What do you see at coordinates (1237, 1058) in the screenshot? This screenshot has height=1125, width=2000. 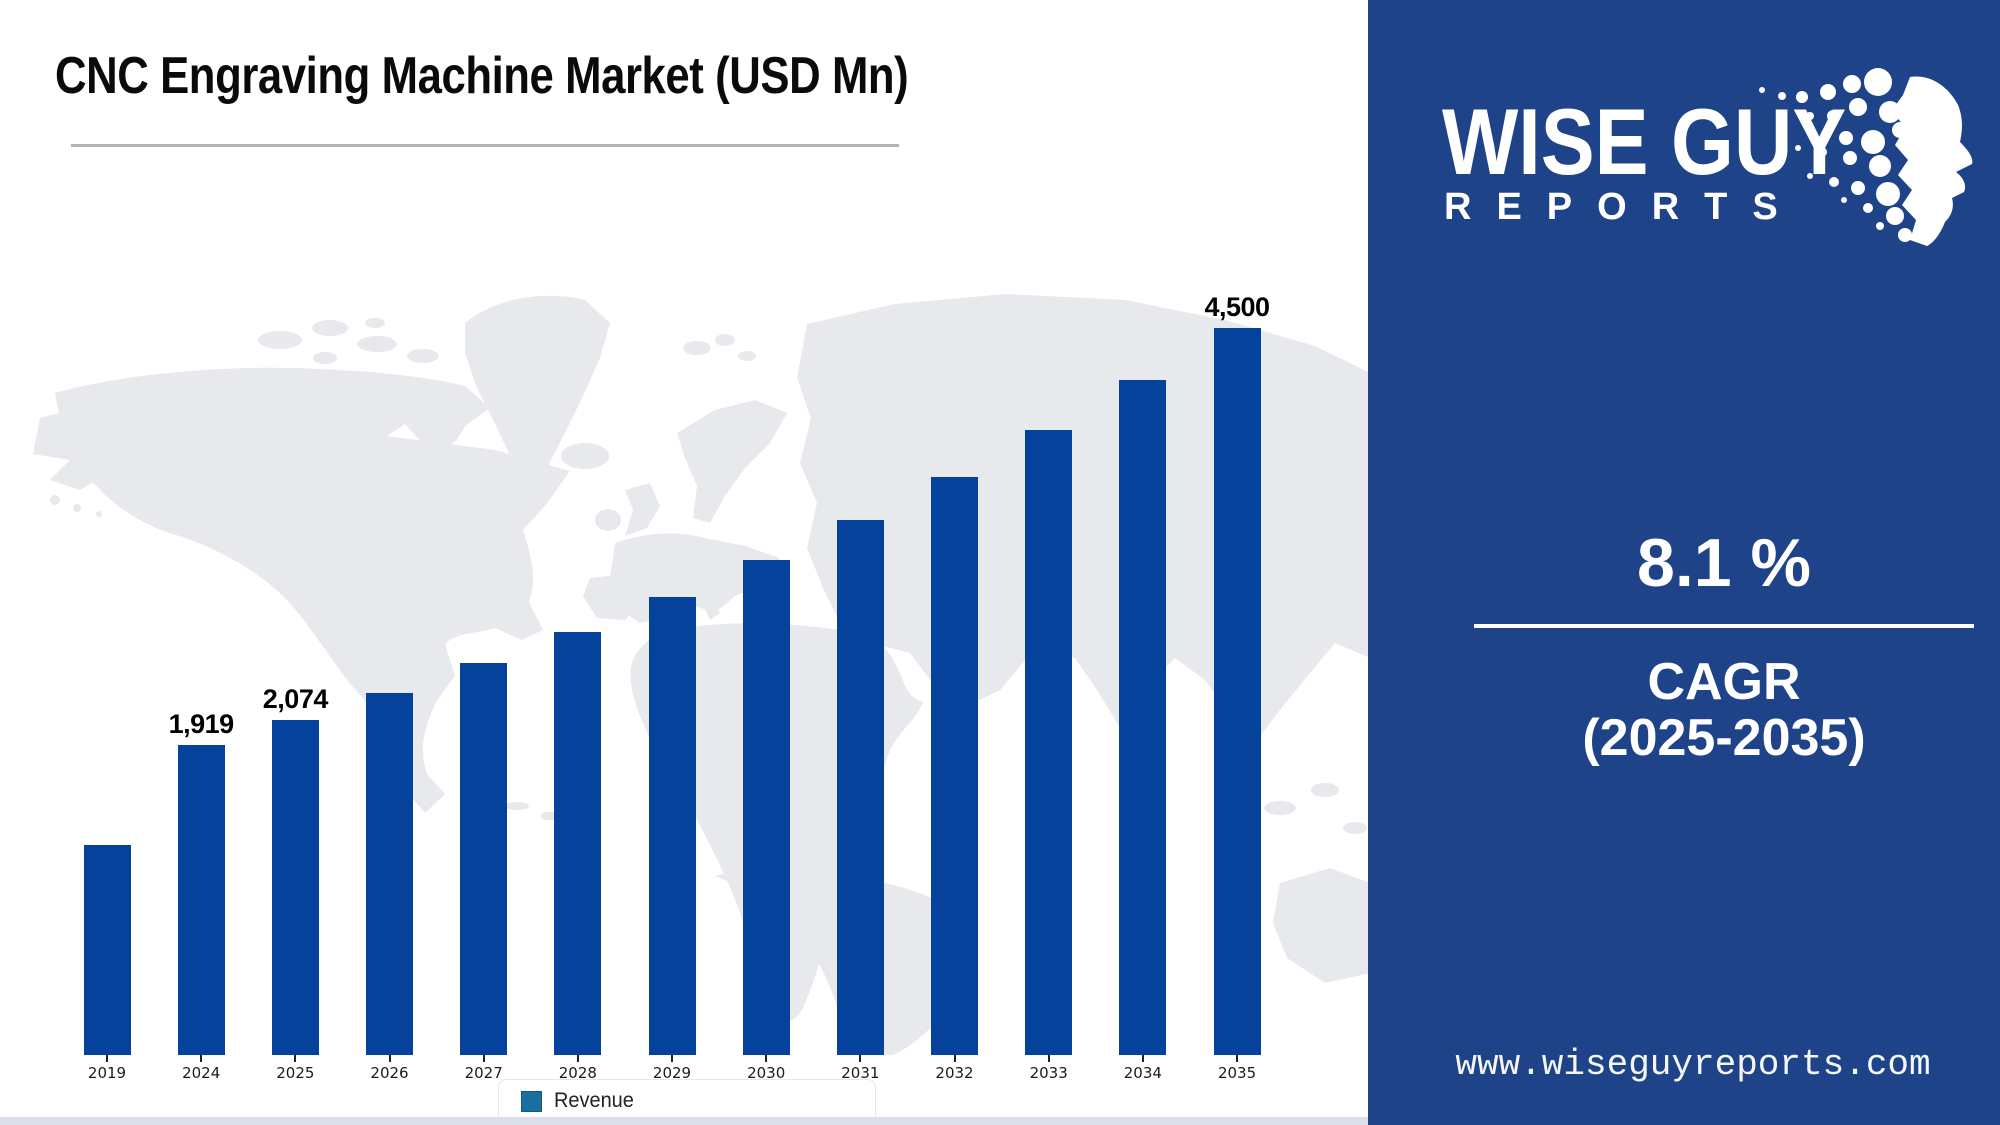 I see `axis-tick-2035` at bounding box center [1237, 1058].